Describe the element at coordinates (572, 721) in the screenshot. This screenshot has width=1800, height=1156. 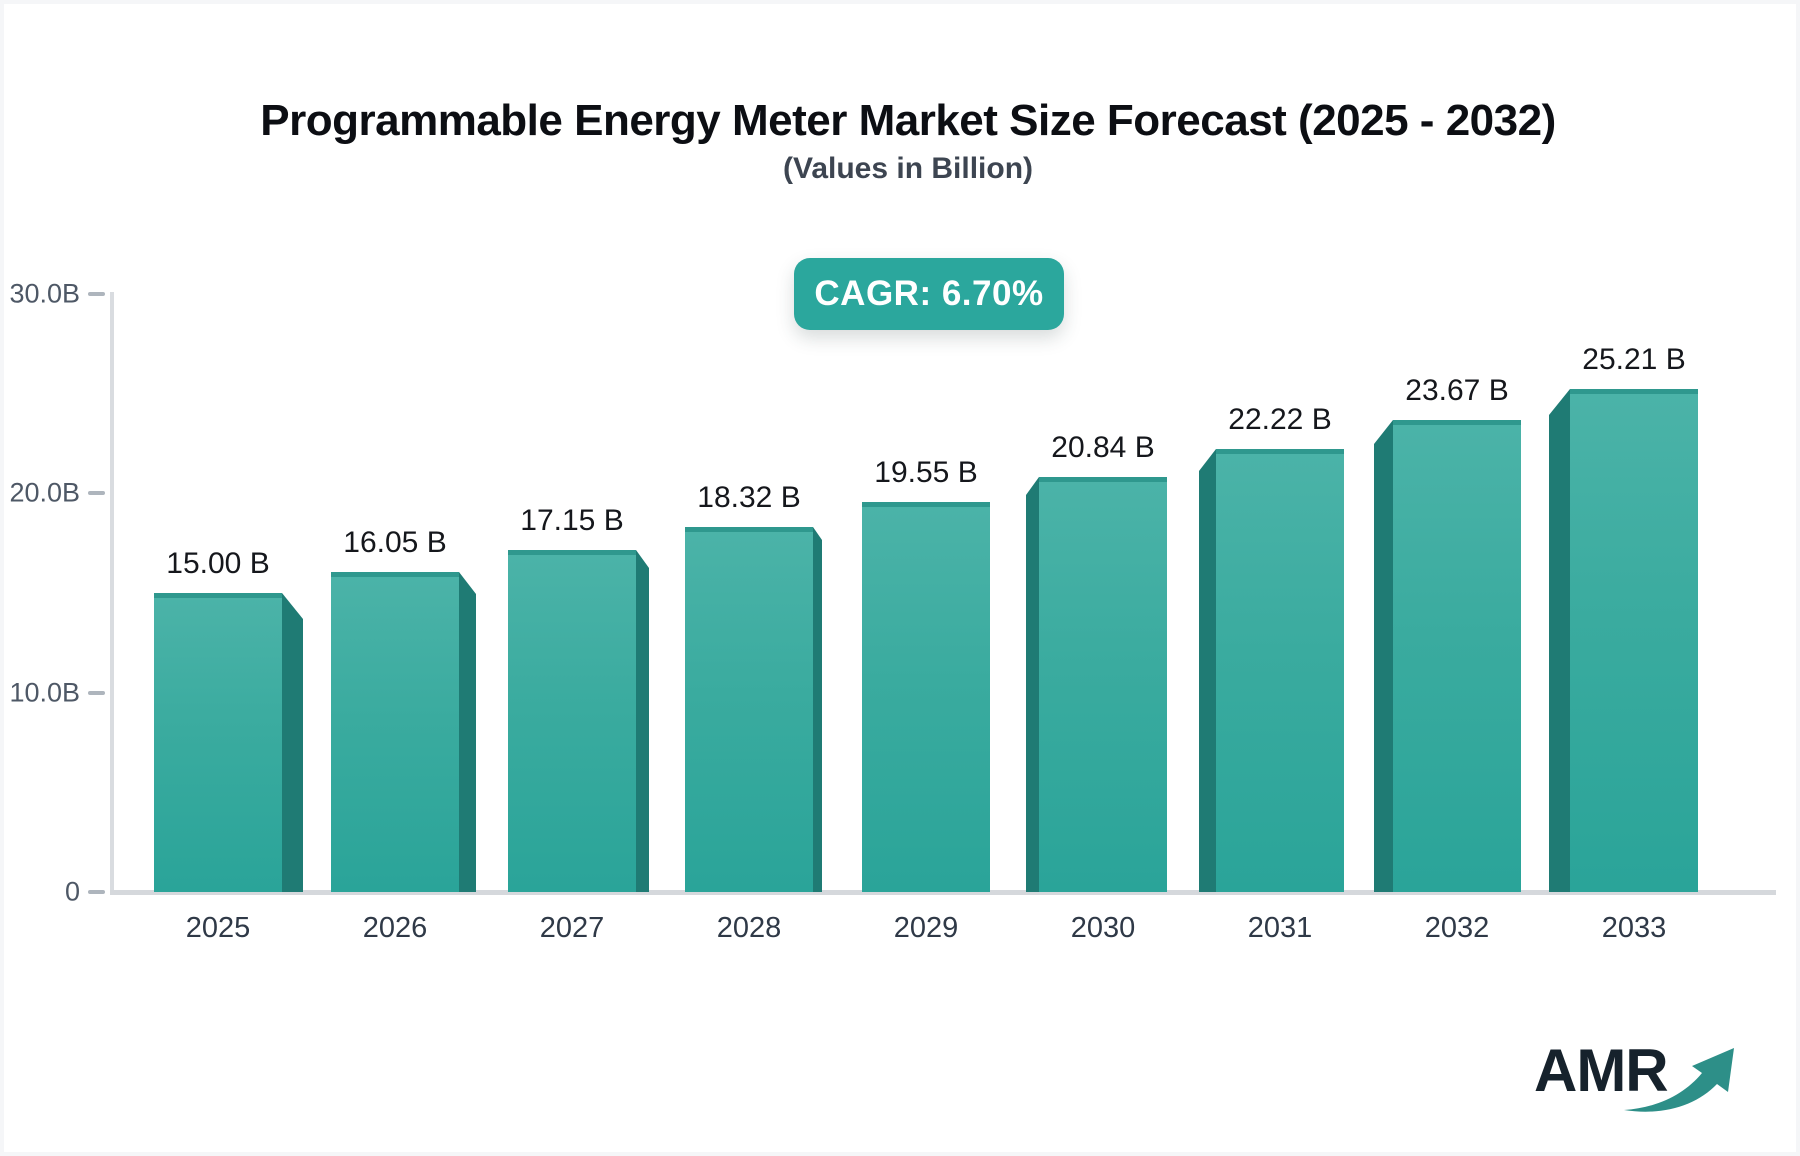
I see `bar-2027` at that location.